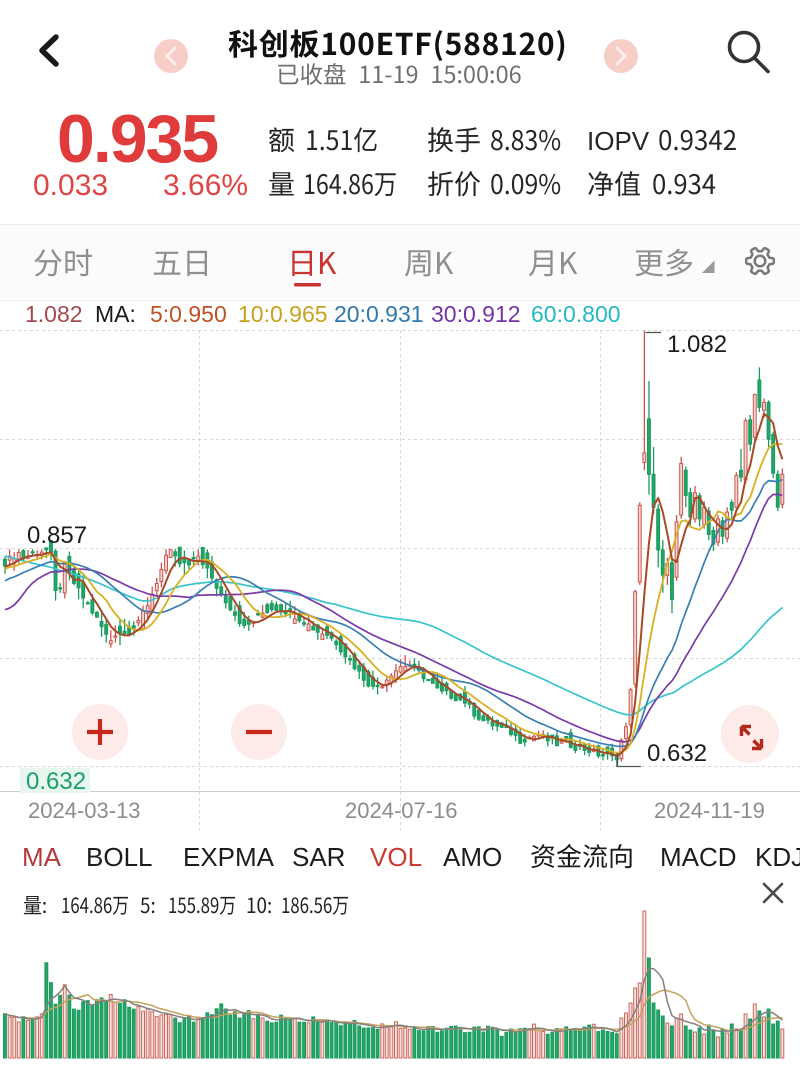  Describe the element at coordinates (476, 314) in the screenshot. I see `svg-text: 30:0.912` at that location.